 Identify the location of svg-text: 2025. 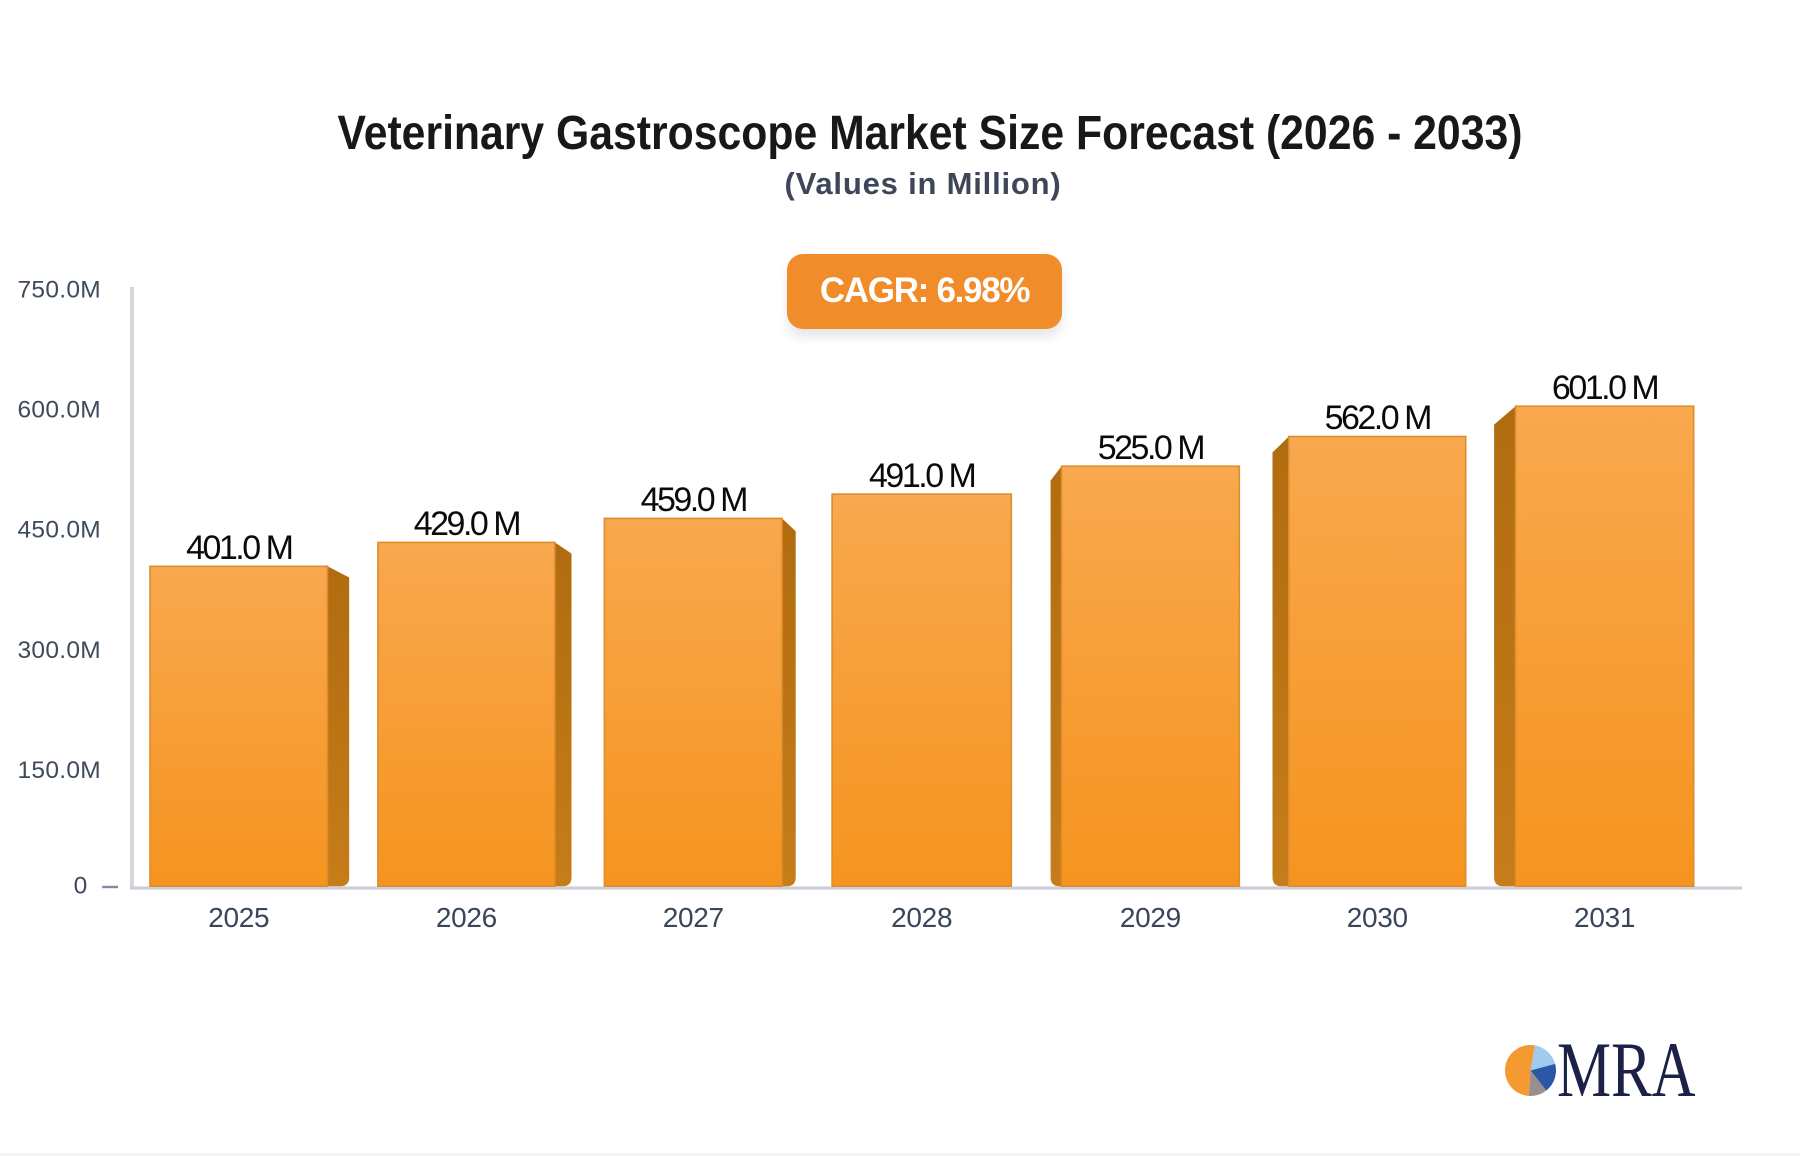
(238, 917).